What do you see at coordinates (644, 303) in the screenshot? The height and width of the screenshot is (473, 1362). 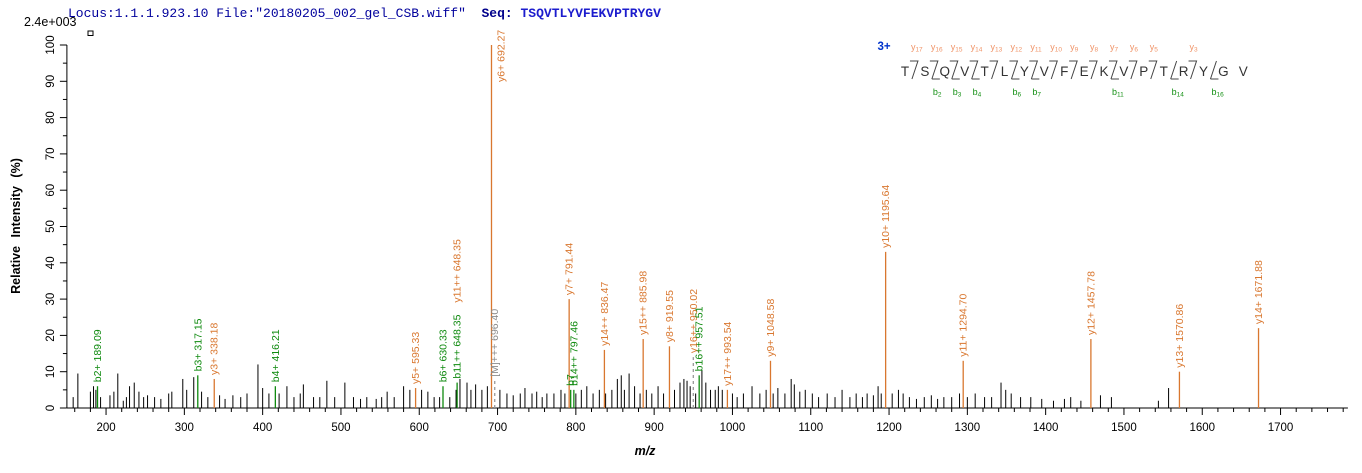 I see `peak-label: y15++ 885.98` at bounding box center [644, 303].